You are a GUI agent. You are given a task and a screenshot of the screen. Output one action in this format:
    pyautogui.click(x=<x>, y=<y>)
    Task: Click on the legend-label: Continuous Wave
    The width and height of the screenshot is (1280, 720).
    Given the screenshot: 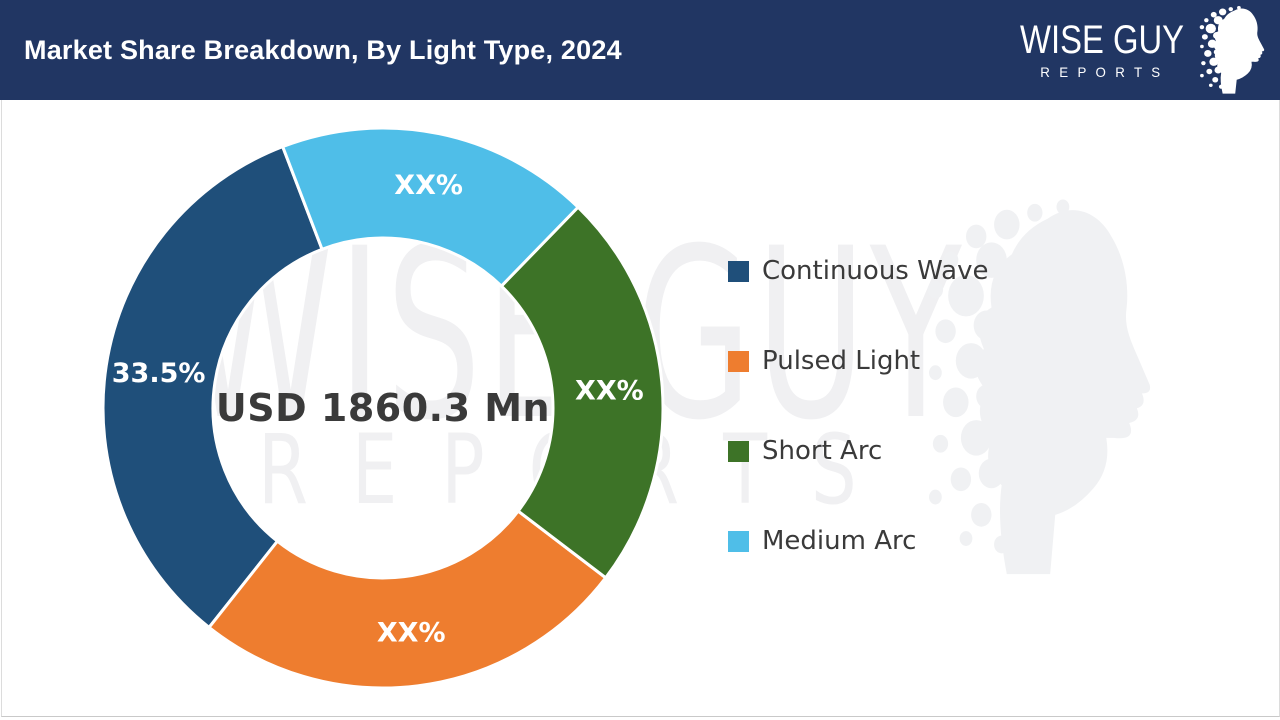 What is the action you would take?
    pyautogui.click(x=875, y=271)
    